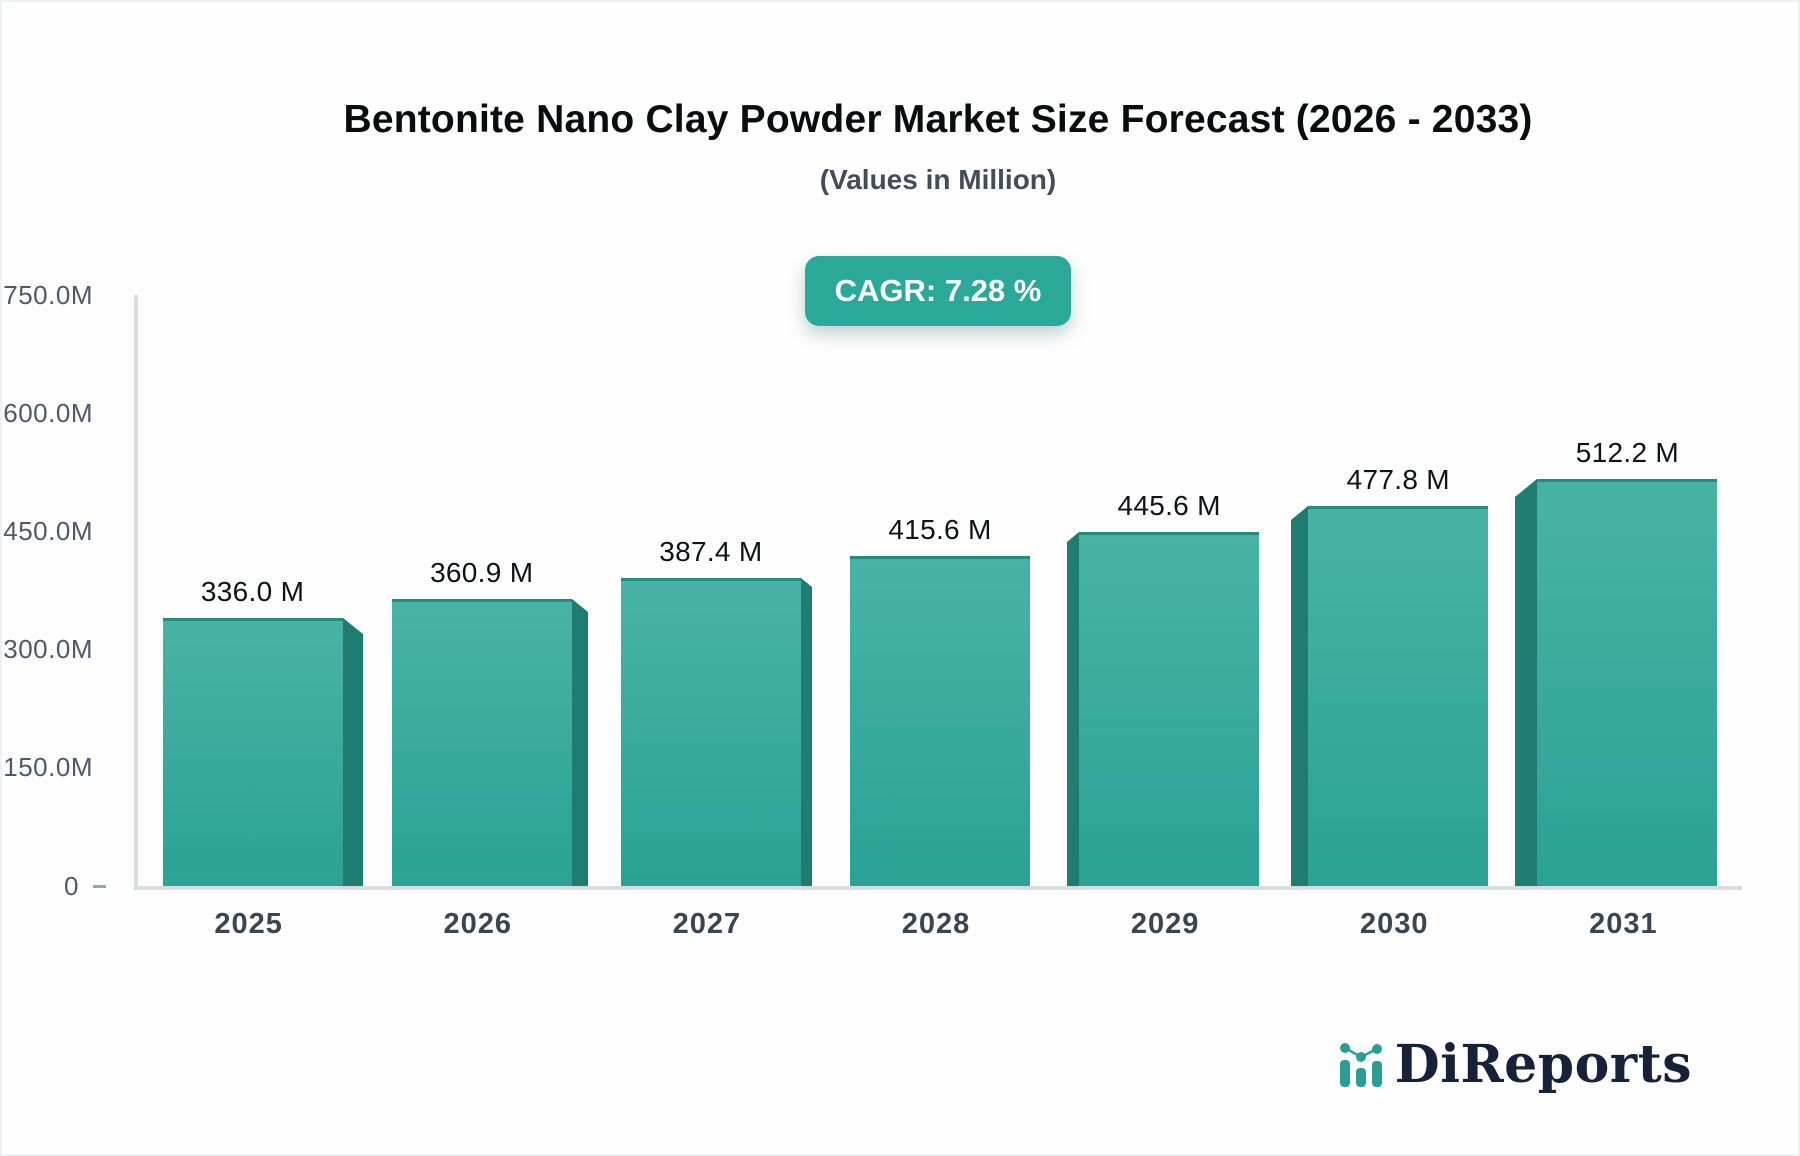 The width and height of the screenshot is (1800, 1156). I want to click on y-tick-label: 300.0M, so click(48, 649).